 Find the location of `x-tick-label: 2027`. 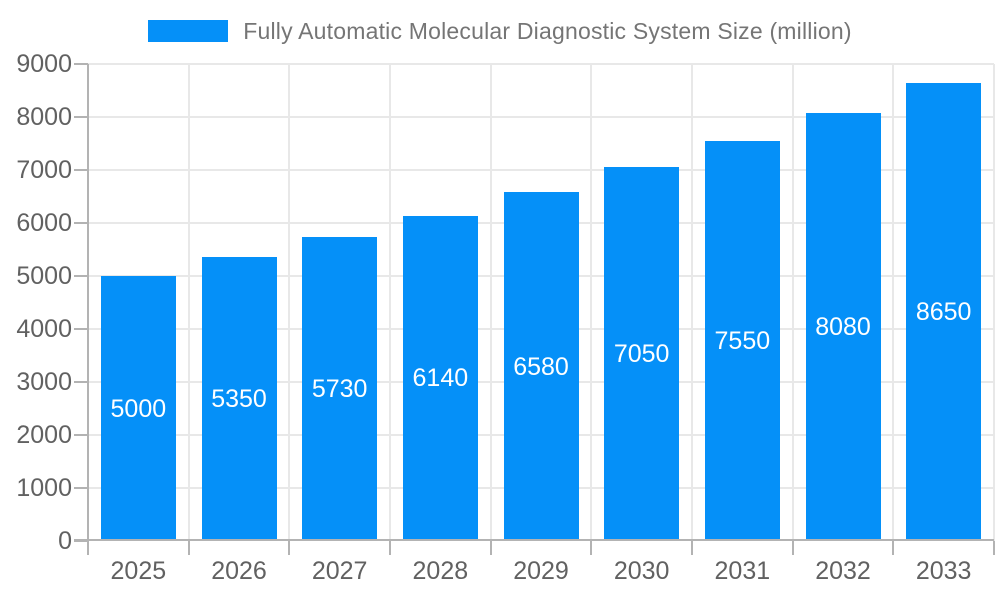

x-tick-label: 2027 is located at coordinates (339, 571).